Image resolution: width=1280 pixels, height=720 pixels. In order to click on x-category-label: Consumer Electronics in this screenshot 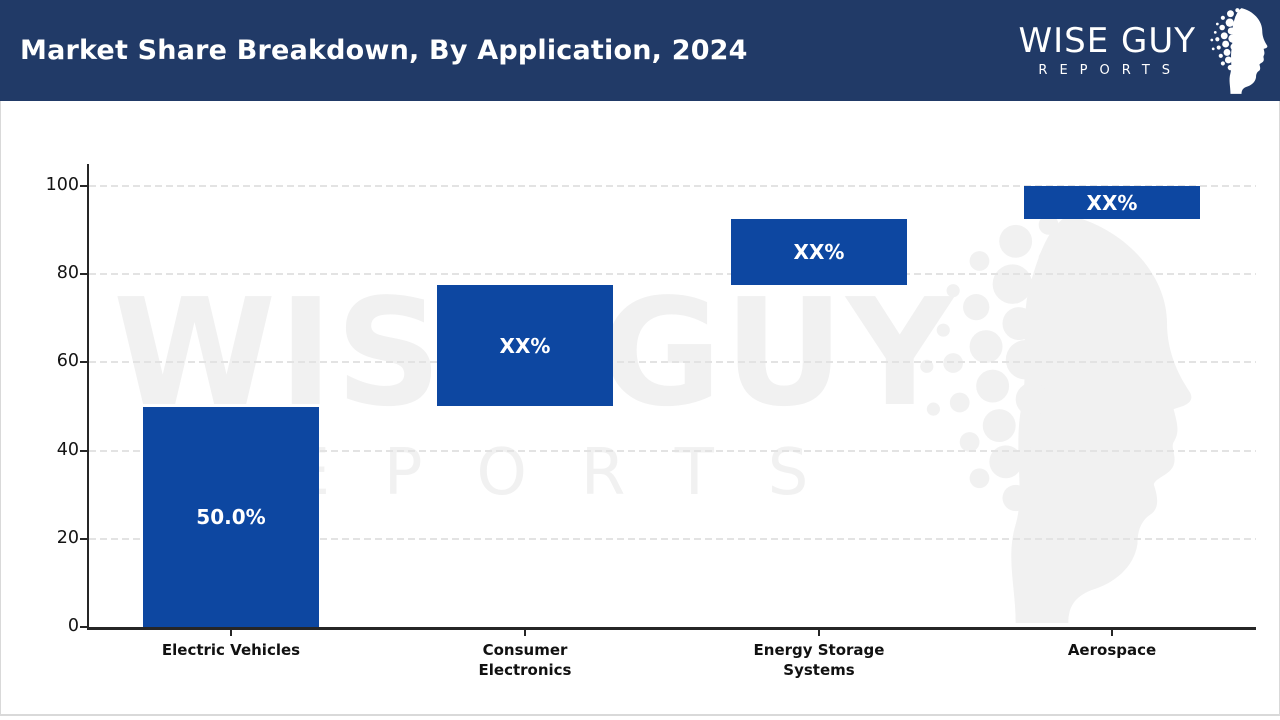, I will do `click(525, 660)`.